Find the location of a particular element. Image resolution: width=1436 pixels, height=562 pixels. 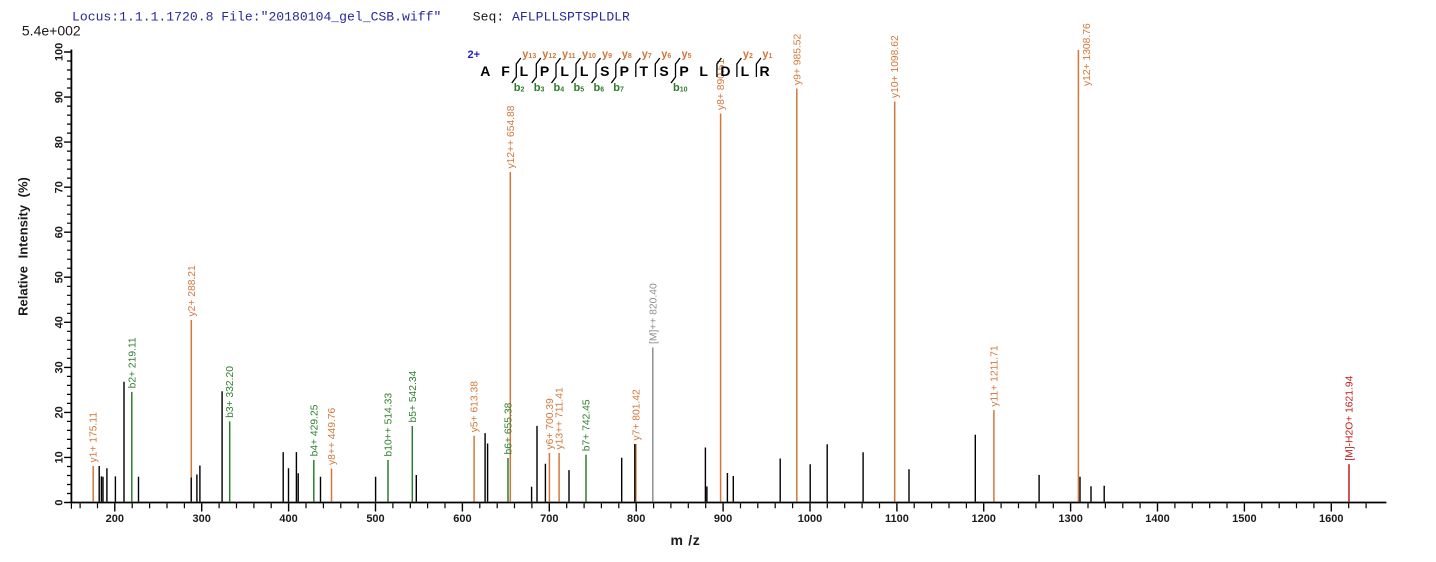

svg-text: y6+ 700.39 is located at coordinates (550, 424).